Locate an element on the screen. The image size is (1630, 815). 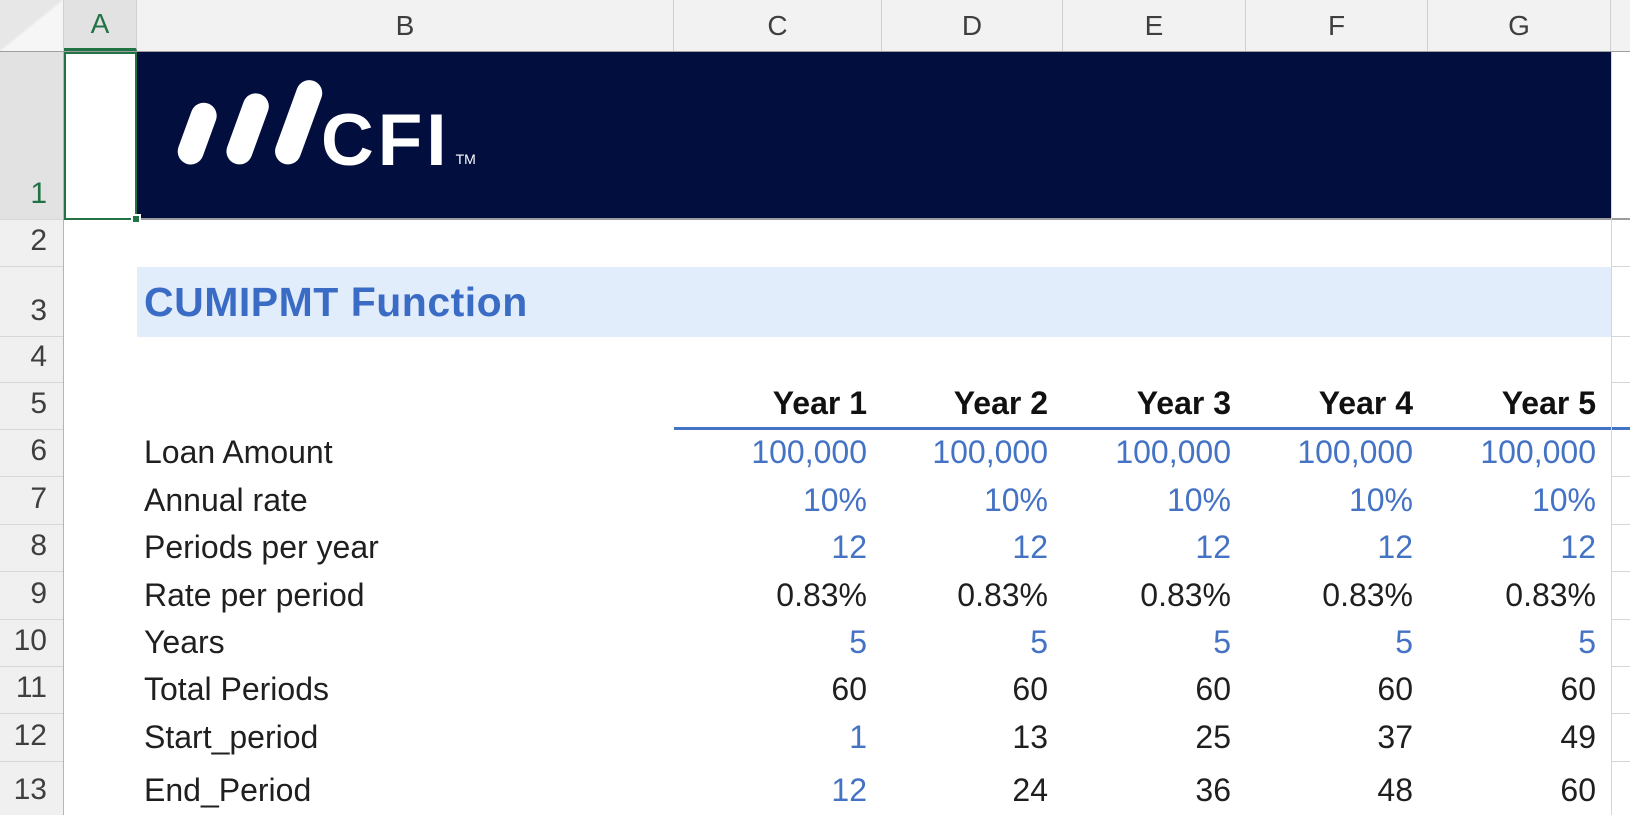
cell-e10: 5 is located at coordinates (1222, 642).